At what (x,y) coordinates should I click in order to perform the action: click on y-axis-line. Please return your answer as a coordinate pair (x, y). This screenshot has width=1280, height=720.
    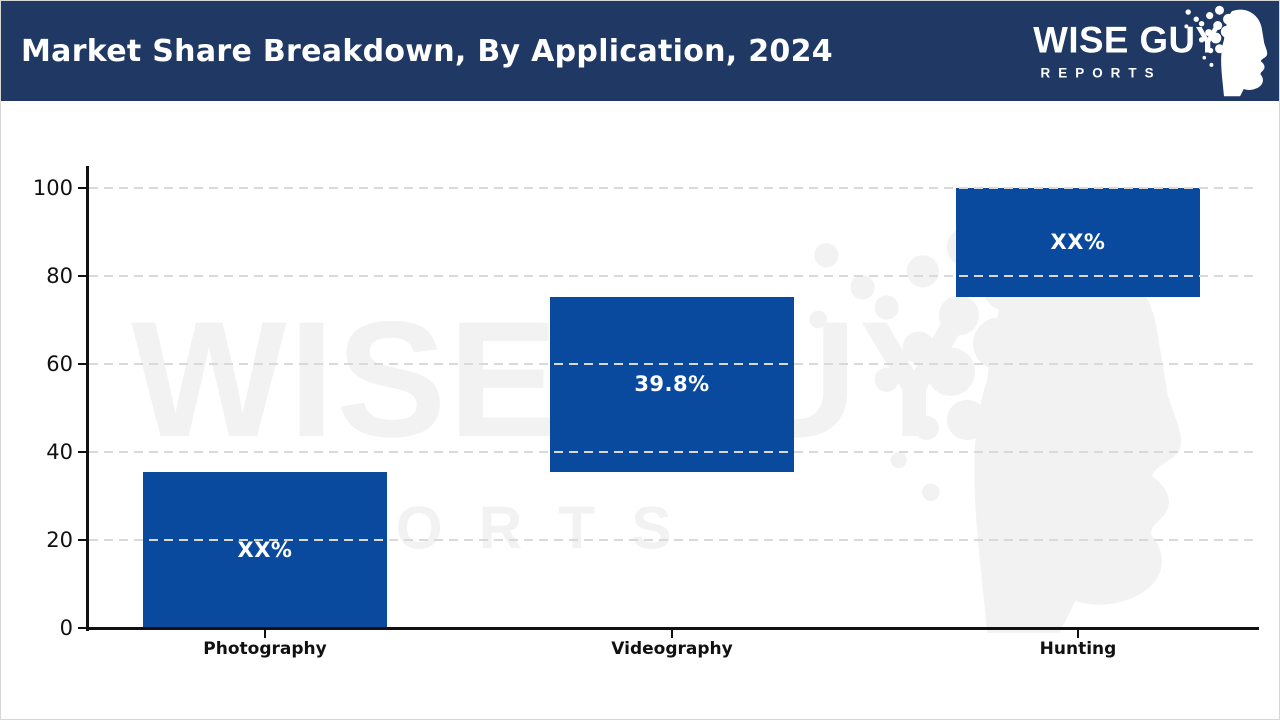
    Looking at the image, I should click on (87, 398).